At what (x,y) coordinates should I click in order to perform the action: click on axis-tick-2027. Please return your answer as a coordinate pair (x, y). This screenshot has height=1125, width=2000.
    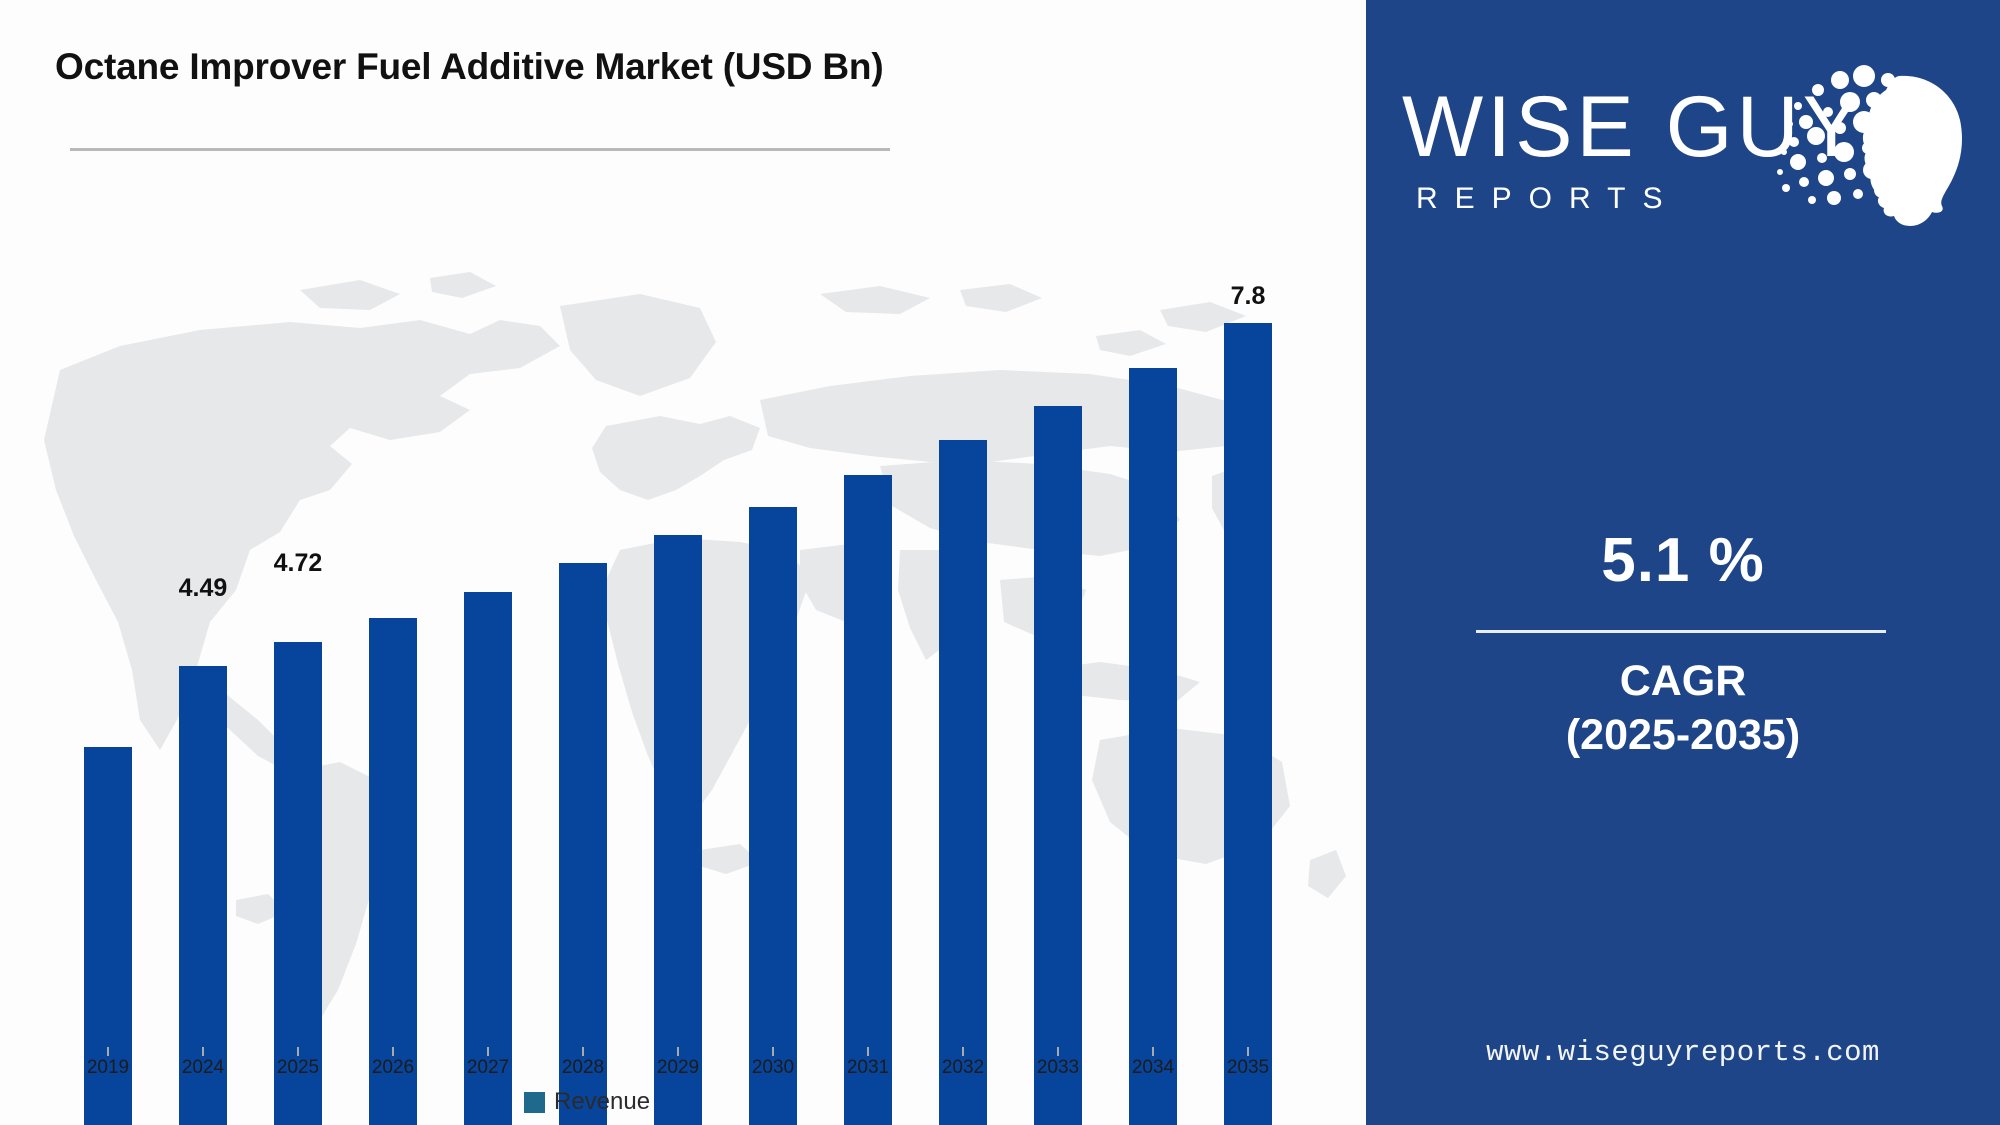
    Looking at the image, I should click on (488, 1051).